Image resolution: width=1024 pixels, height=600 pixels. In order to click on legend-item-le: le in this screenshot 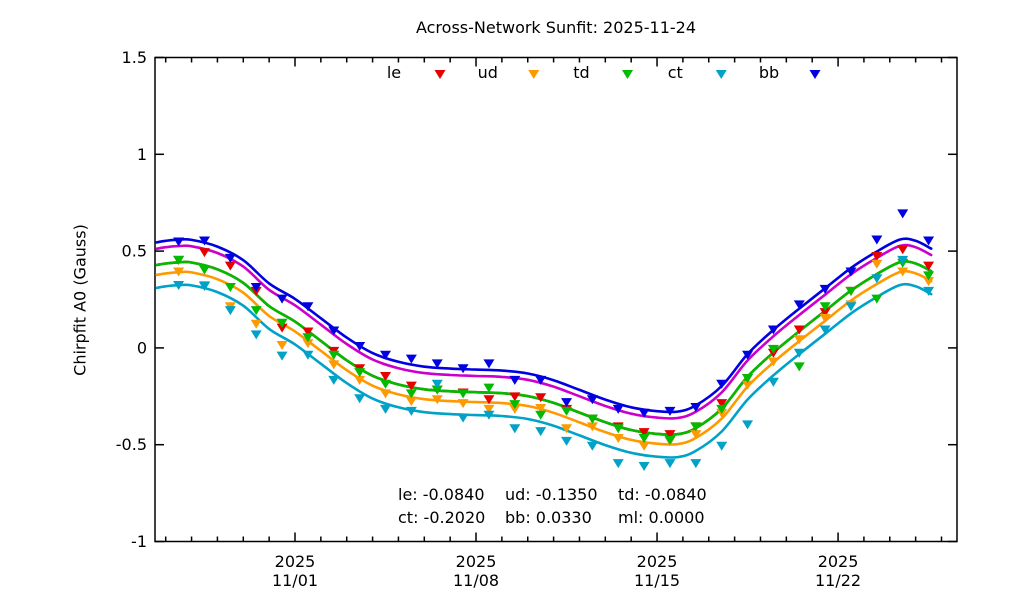, I will do `click(416, 72)`.